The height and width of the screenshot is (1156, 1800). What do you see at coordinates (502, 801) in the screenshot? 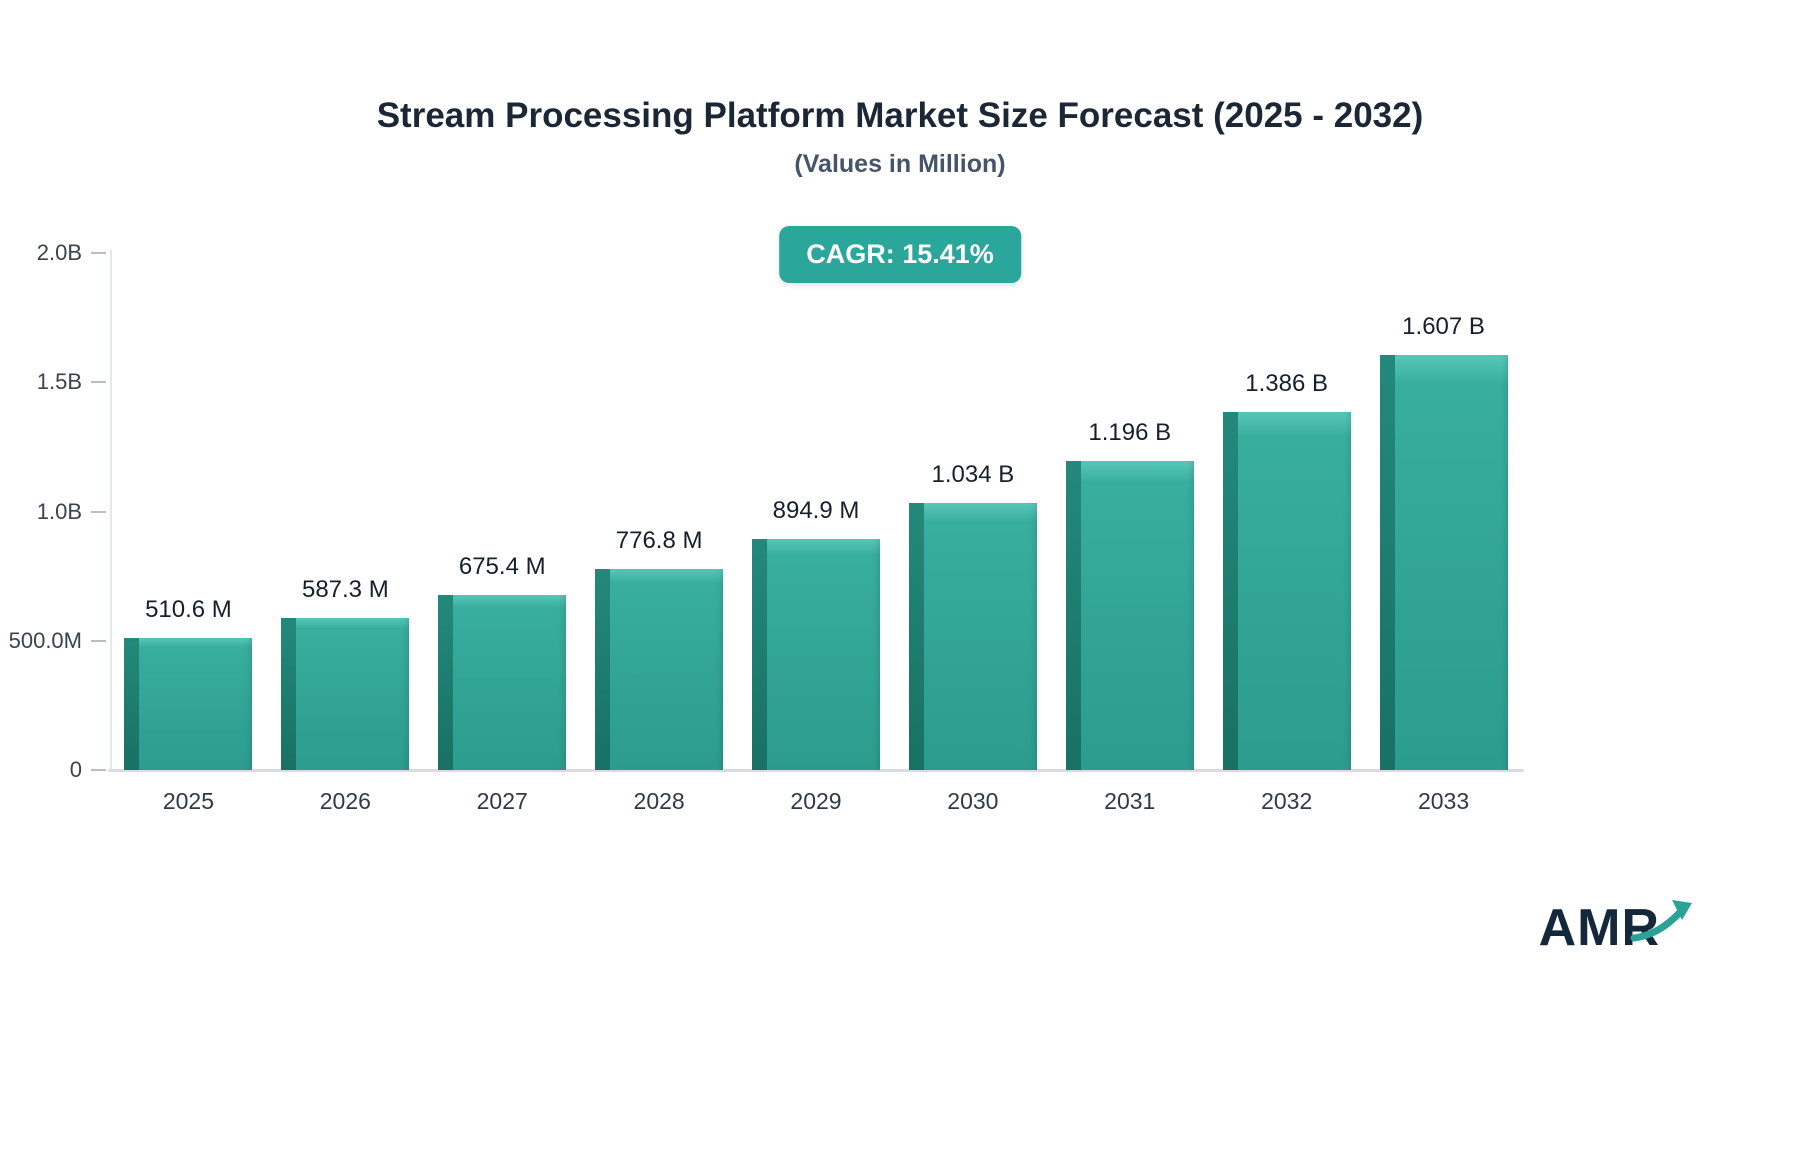
I see `x-axis-label: 2027` at bounding box center [502, 801].